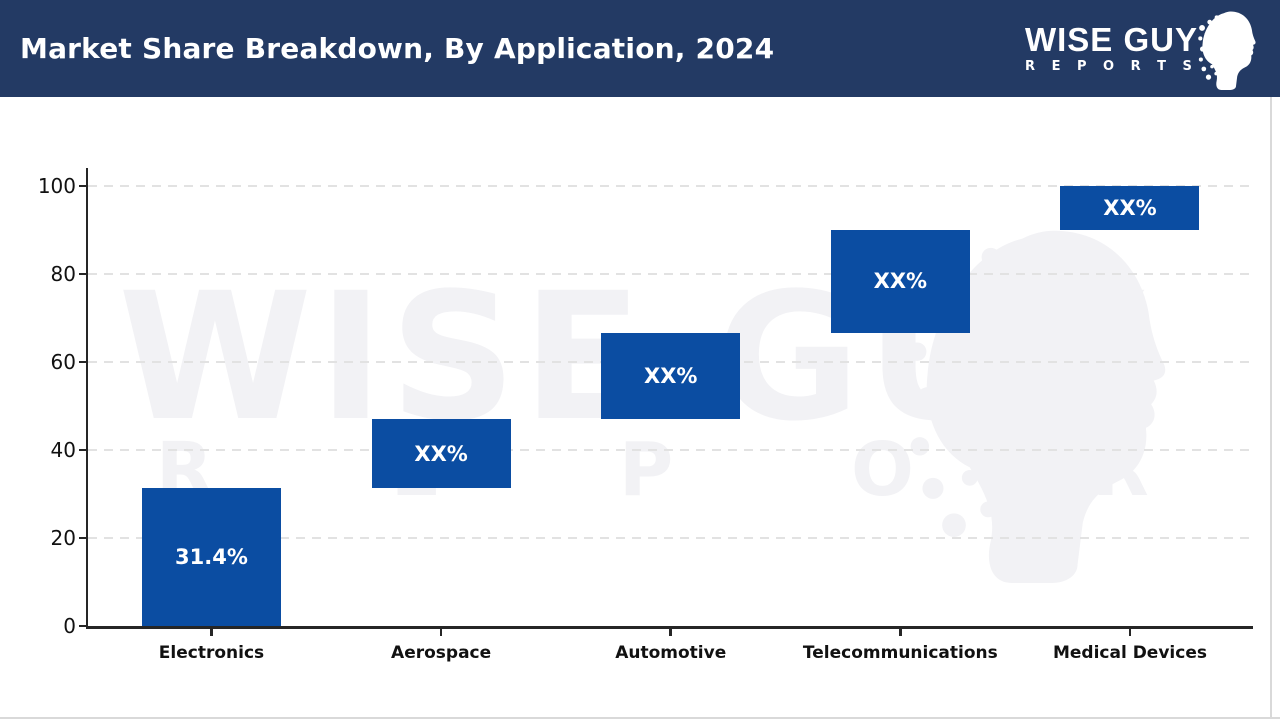  What do you see at coordinates (56, 186) in the screenshot?
I see `y-tick-label-100: 100` at bounding box center [56, 186].